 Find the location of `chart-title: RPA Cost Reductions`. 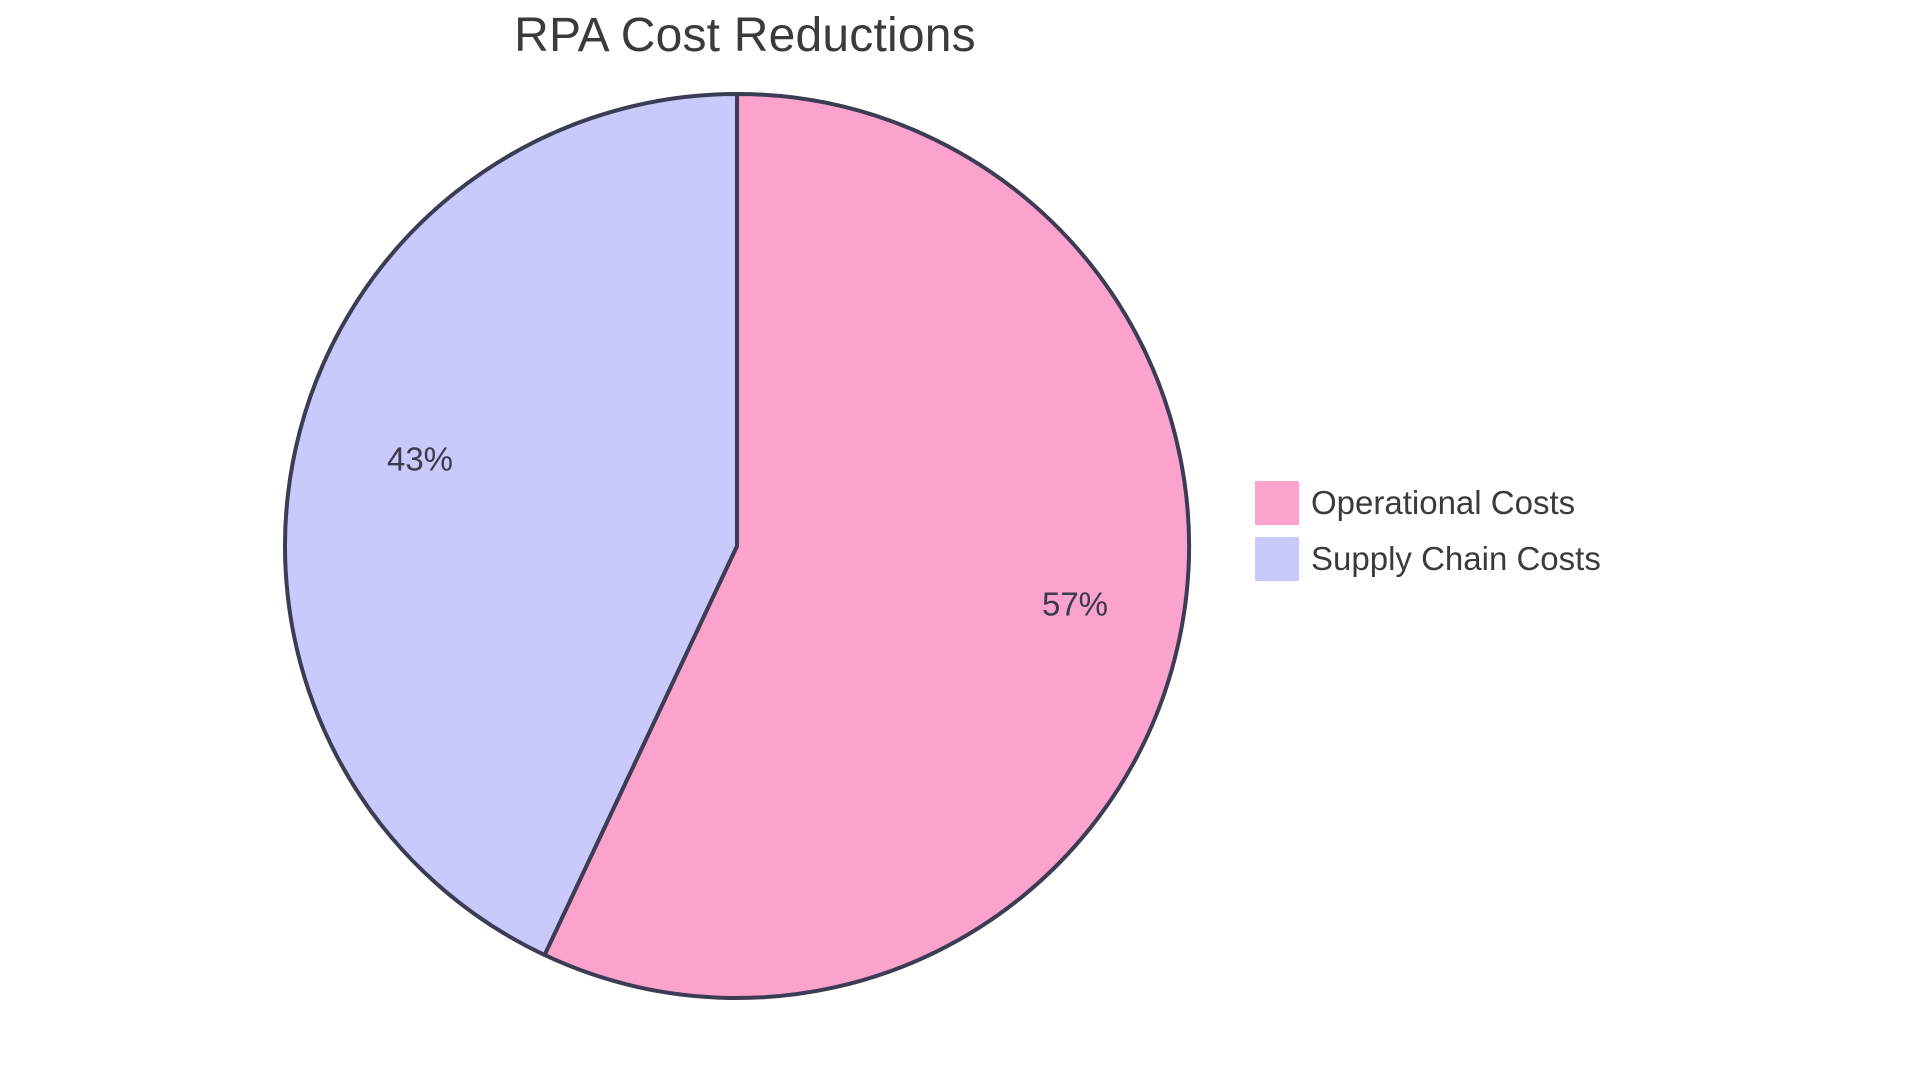

chart-title: RPA Cost Reductions is located at coordinates (745, 35).